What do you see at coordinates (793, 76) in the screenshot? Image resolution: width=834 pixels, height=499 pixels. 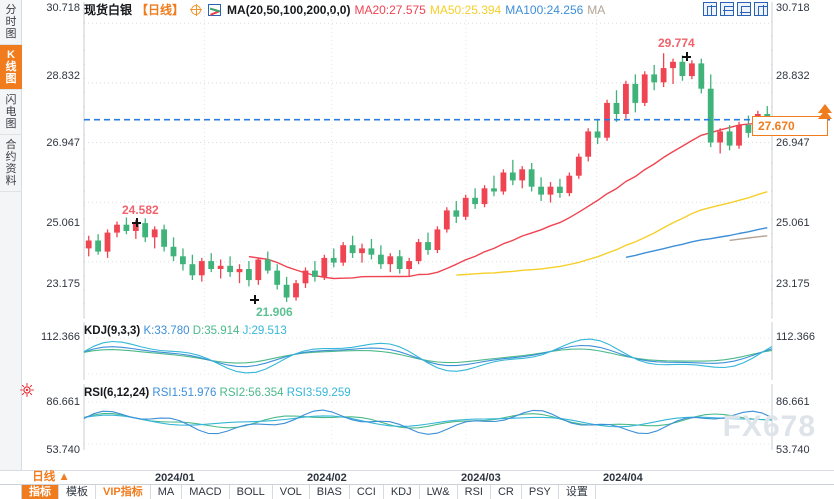 I see `price-axis-right-1: 28.832` at bounding box center [793, 76].